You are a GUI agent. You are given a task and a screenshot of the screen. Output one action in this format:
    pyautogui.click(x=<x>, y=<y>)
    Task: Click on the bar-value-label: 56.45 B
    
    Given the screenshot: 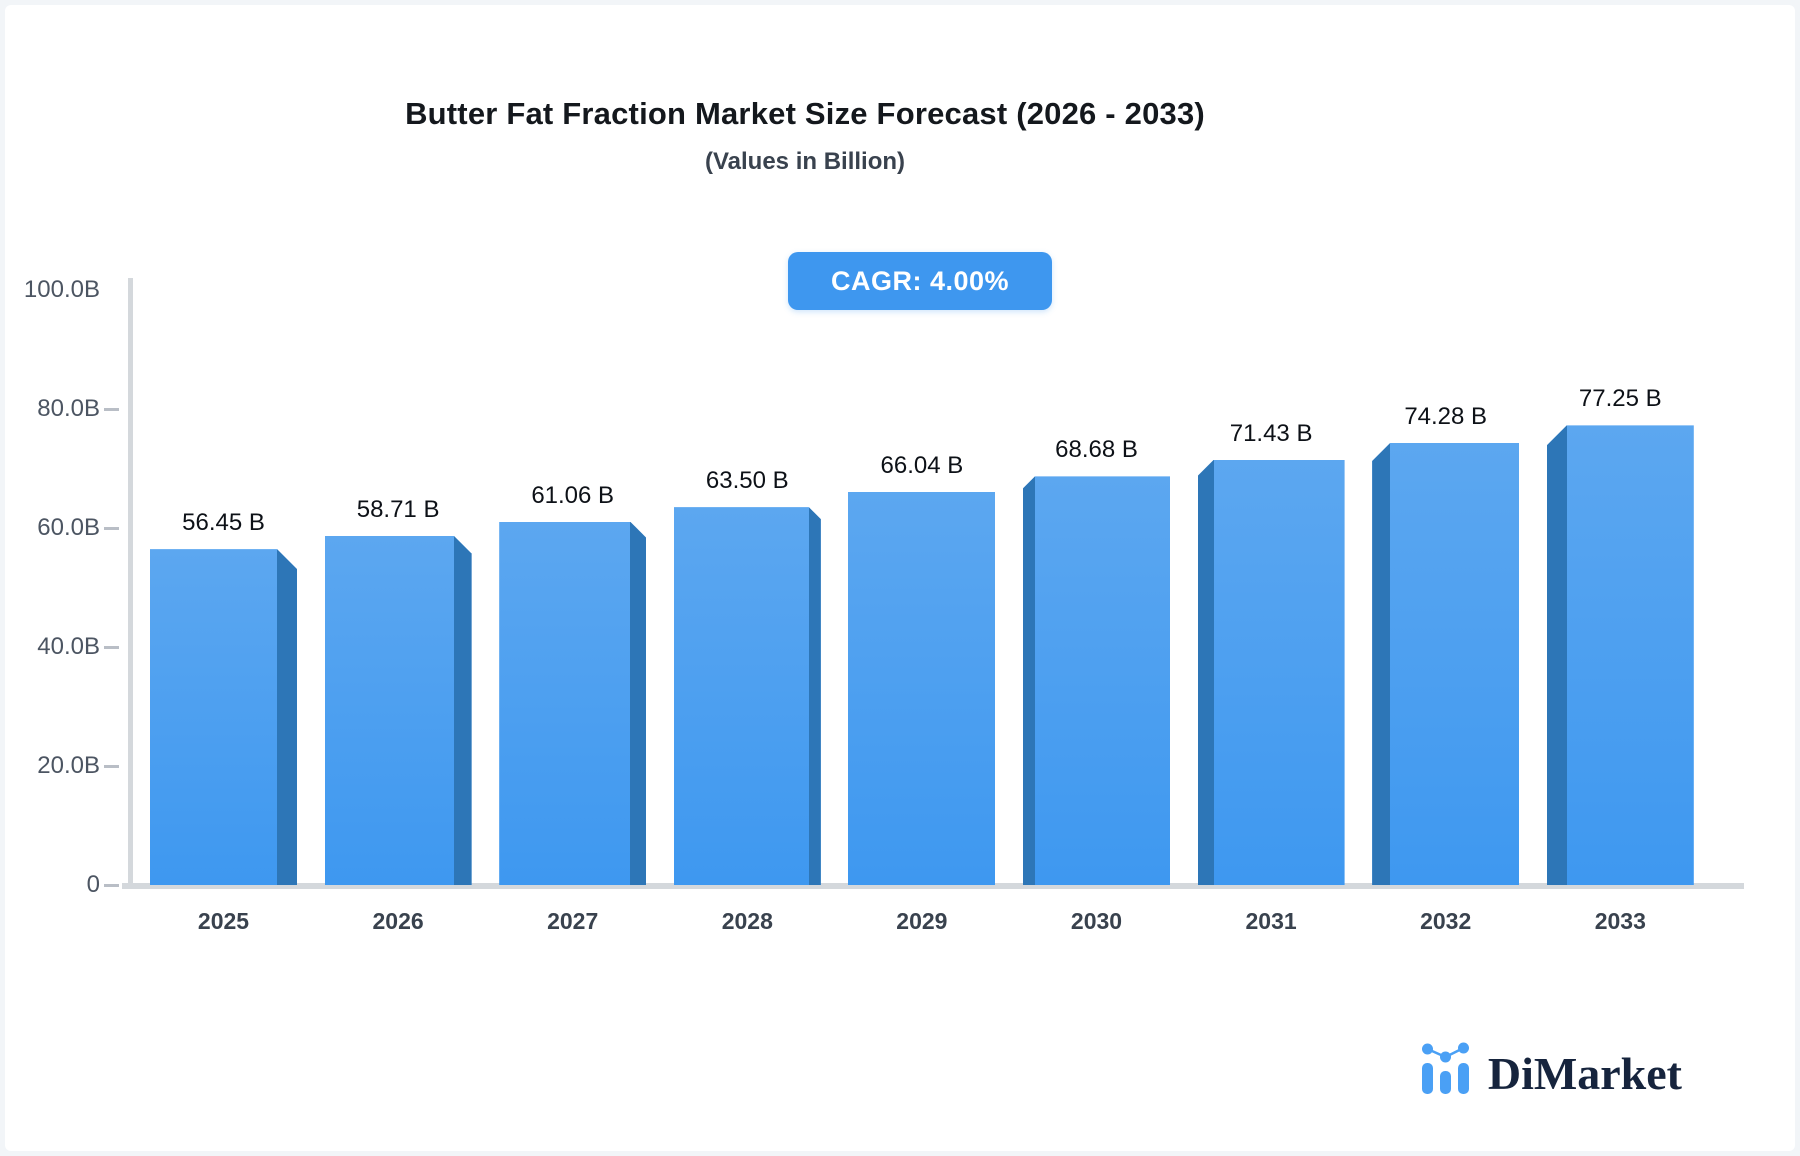 What is the action you would take?
    pyautogui.click(x=223, y=523)
    